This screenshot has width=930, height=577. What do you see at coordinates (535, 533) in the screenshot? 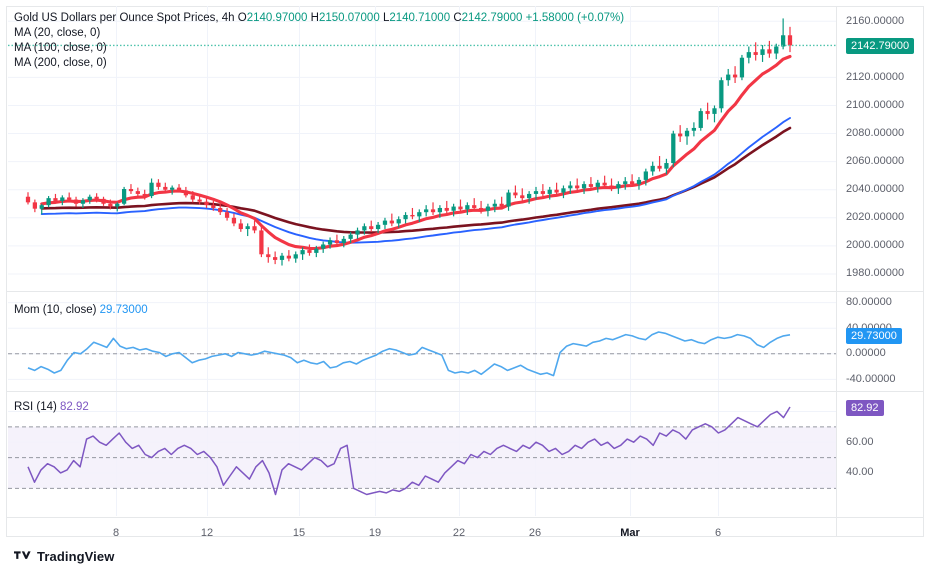
I see `time-tick-label: 26` at bounding box center [535, 533].